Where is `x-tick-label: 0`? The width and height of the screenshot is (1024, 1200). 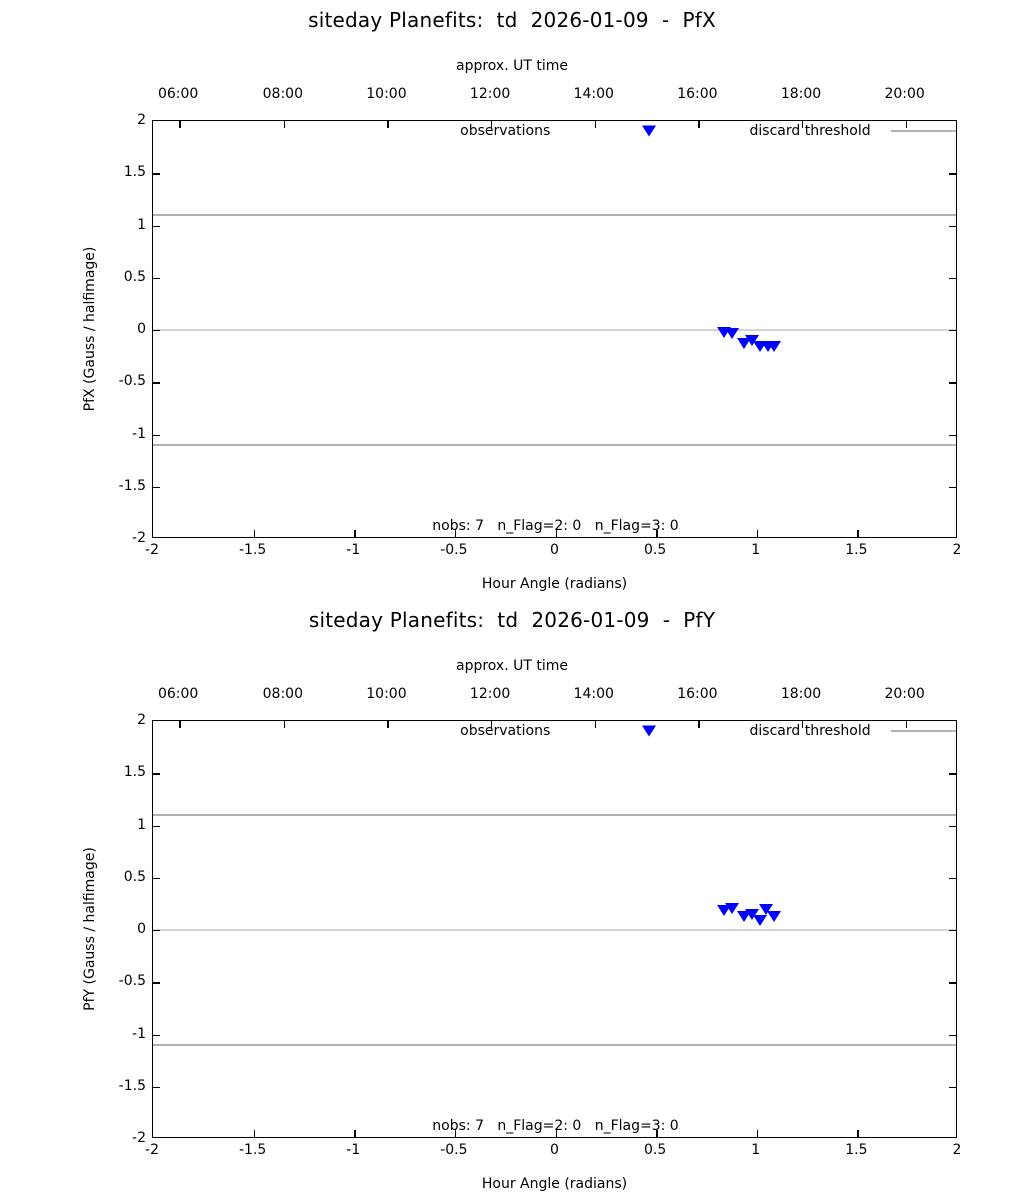
x-tick-label: 0 is located at coordinates (554, 550).